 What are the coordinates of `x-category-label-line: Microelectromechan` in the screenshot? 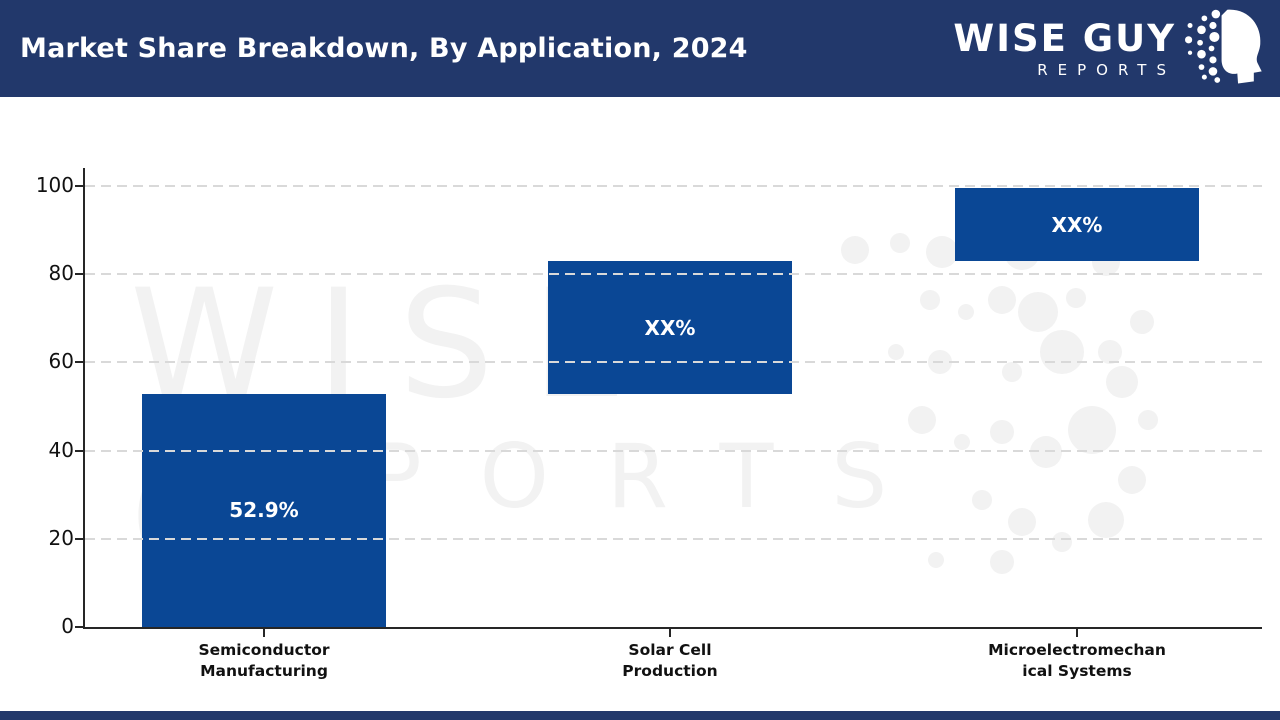 It's located at (1077, 650).